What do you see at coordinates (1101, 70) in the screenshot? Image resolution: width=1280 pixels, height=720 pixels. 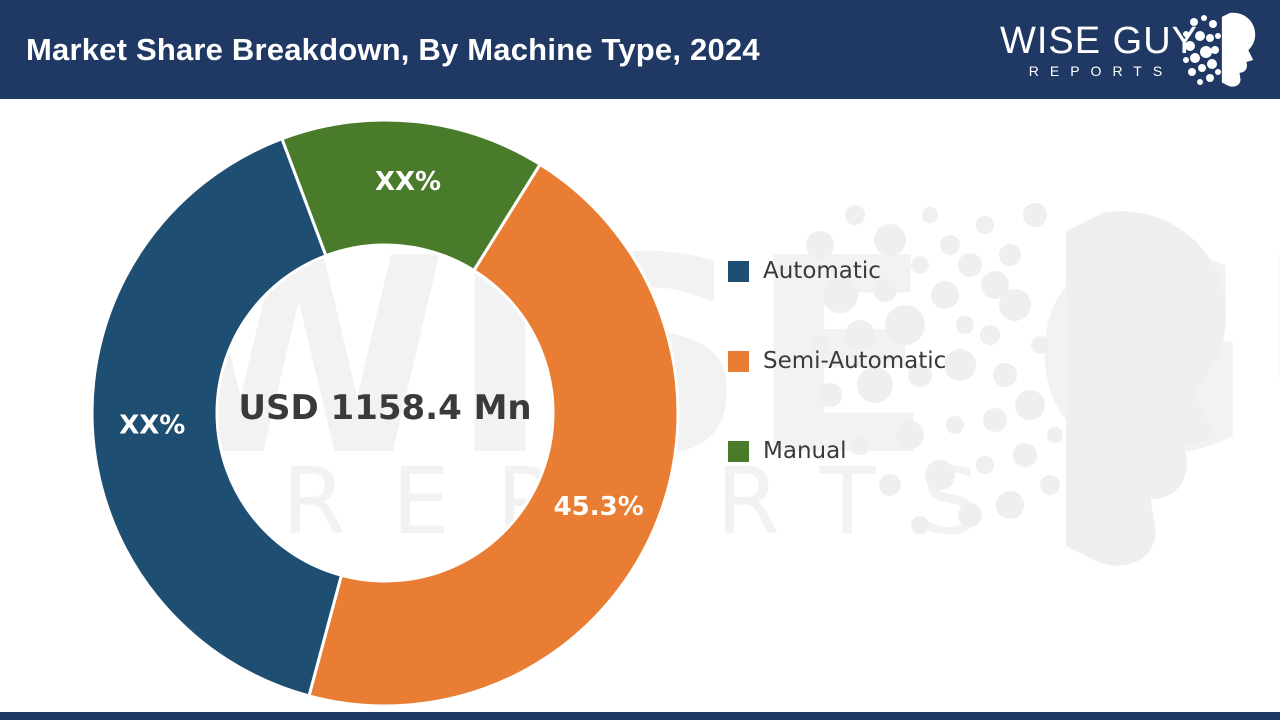 I see `brand-subtitle: REPORTS` at bounding box center [1101, 70].